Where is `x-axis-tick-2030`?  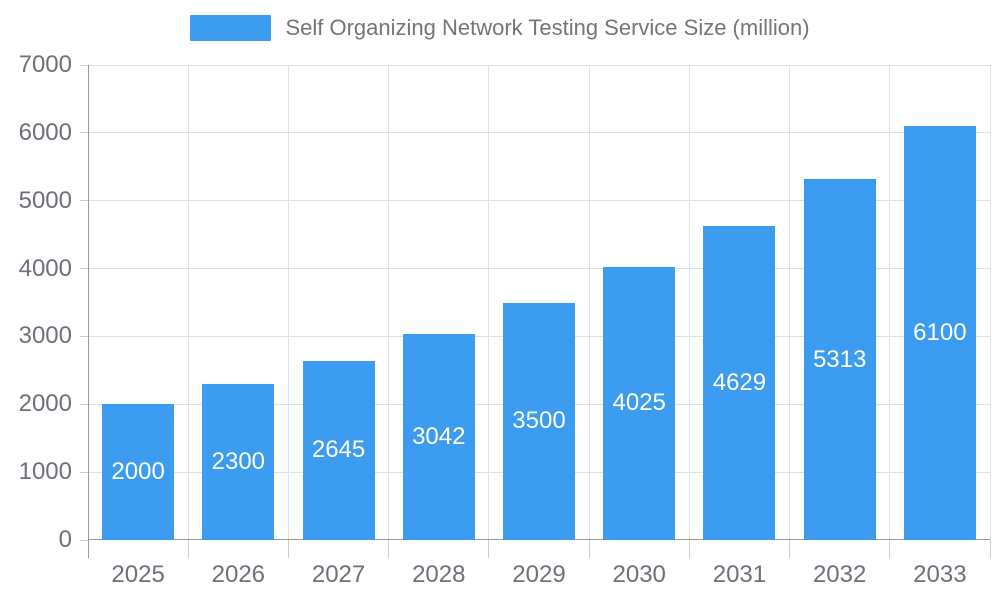
x-axis-tick-2030 is located at coordinates (689, 549).